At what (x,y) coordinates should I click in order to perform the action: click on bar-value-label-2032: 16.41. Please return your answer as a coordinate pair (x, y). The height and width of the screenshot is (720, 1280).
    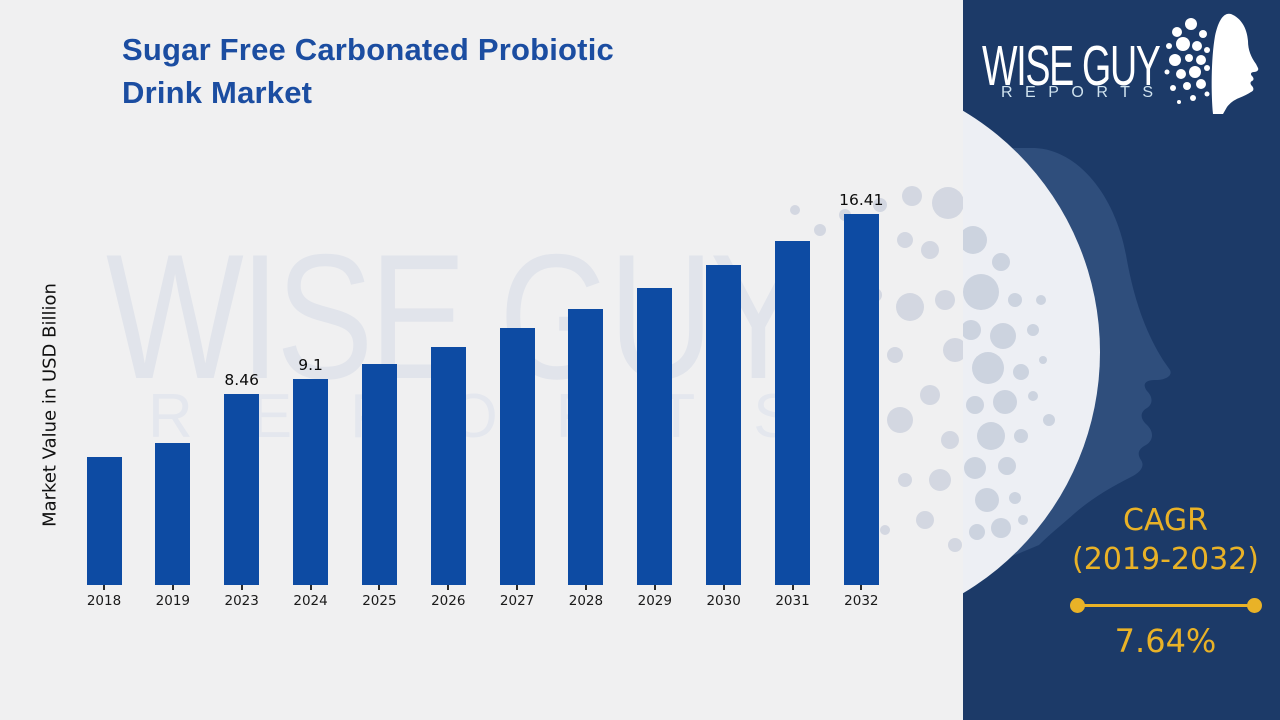
    Looking at the image, I should click on (861, 199).